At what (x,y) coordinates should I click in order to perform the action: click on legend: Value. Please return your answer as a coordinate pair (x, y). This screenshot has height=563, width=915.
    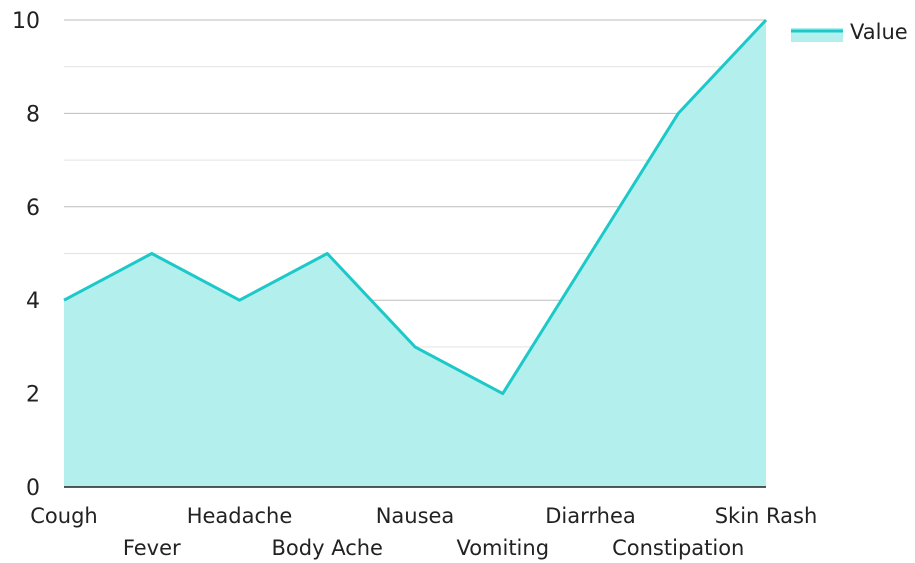
    Looking at the image, I should click on (849, 32).